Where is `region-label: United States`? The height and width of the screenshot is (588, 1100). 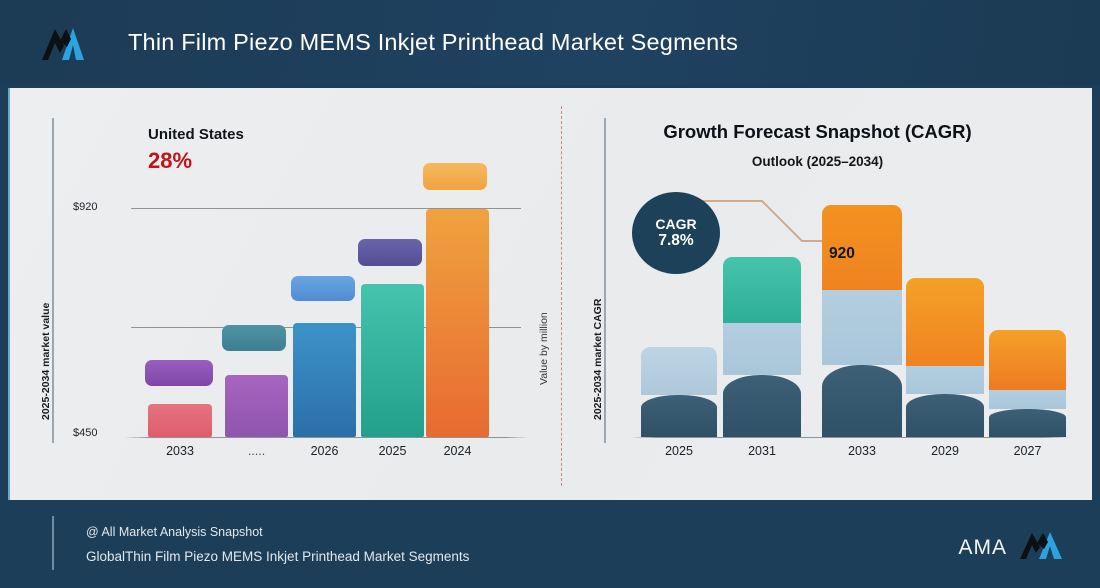 region-label: United States is located at coordinates (196, 134).